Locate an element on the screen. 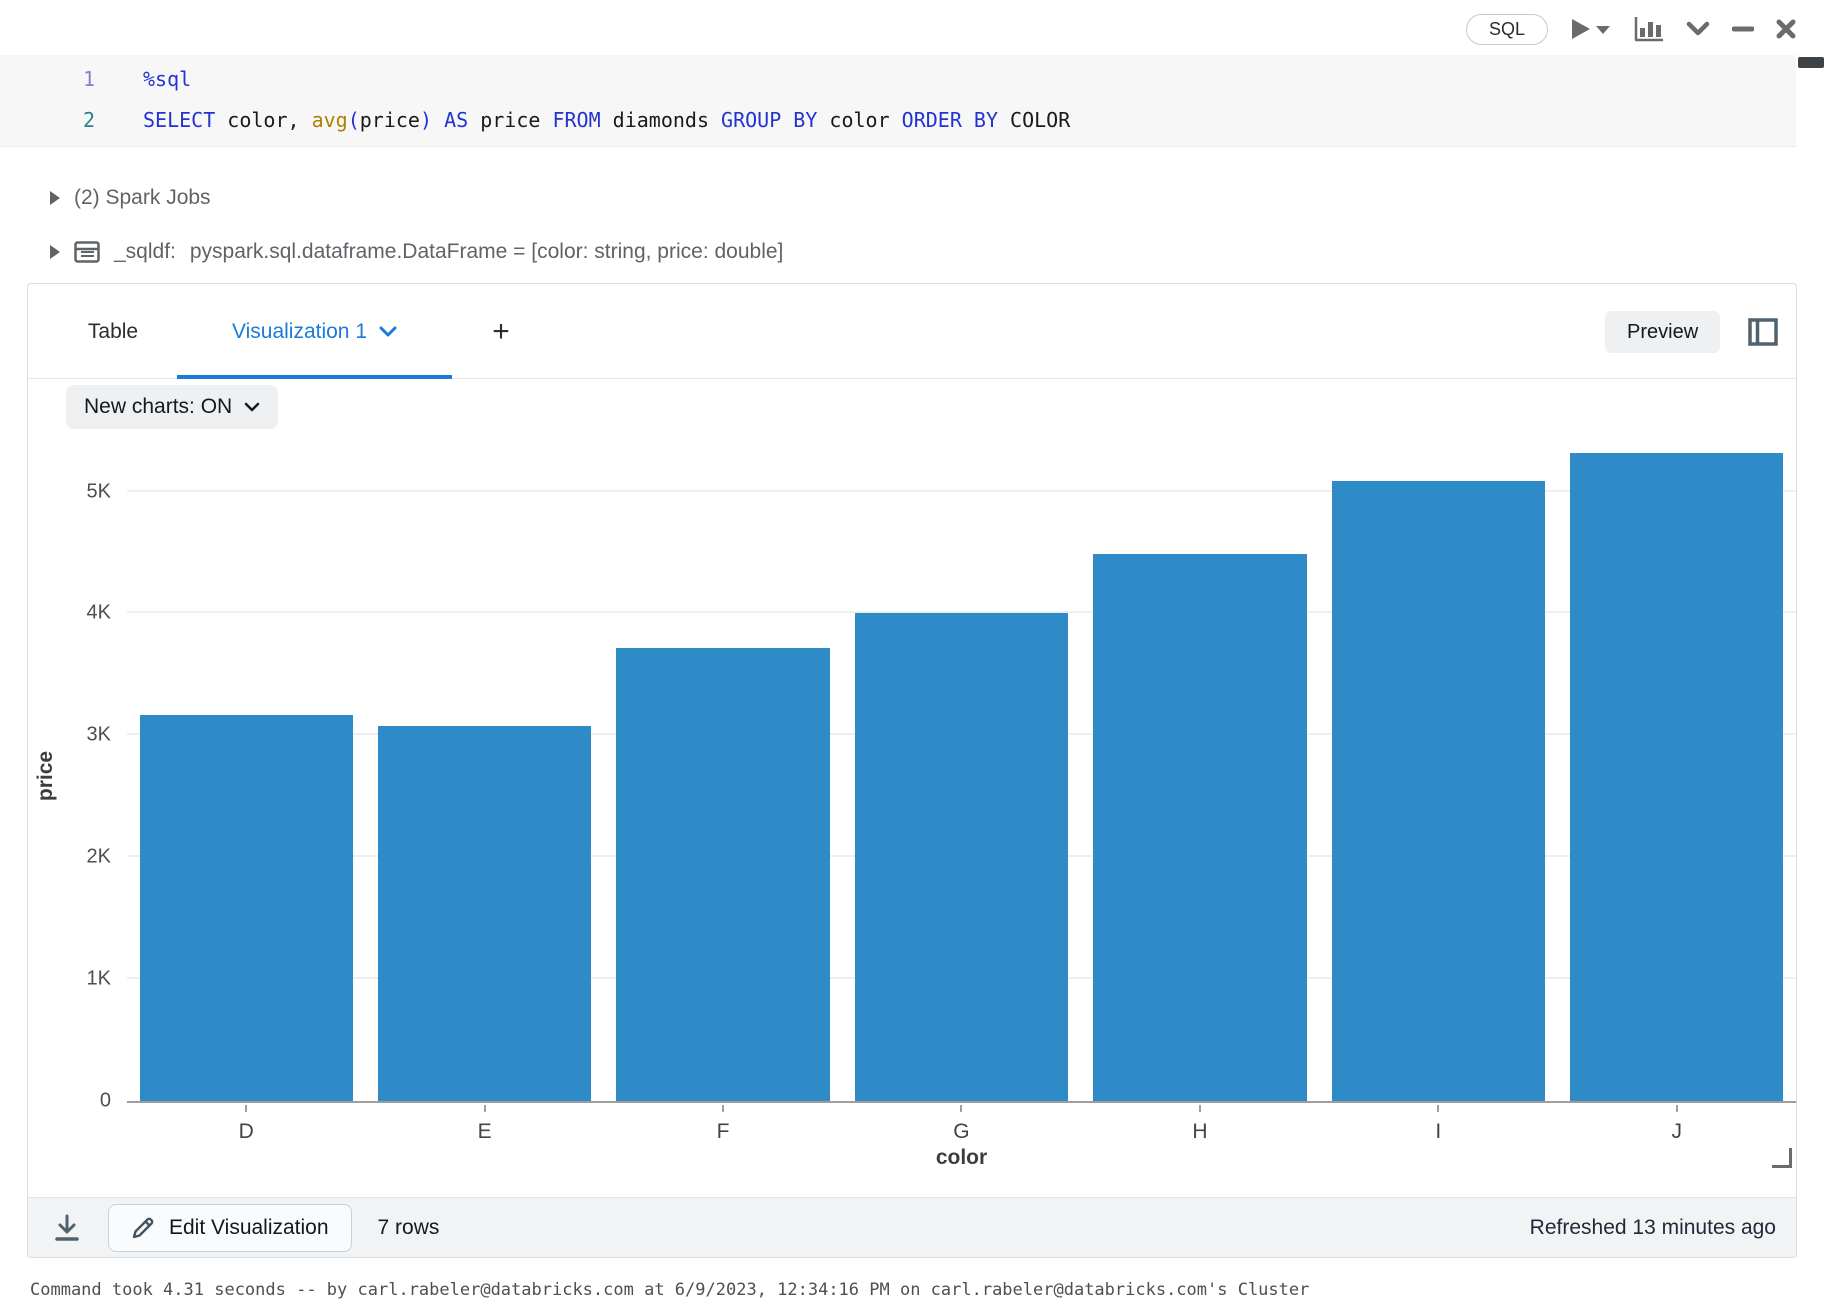 The width and height of the screenshot is (1824, 1312). preview-badge: Preview is located at coordinates (1663, 332).